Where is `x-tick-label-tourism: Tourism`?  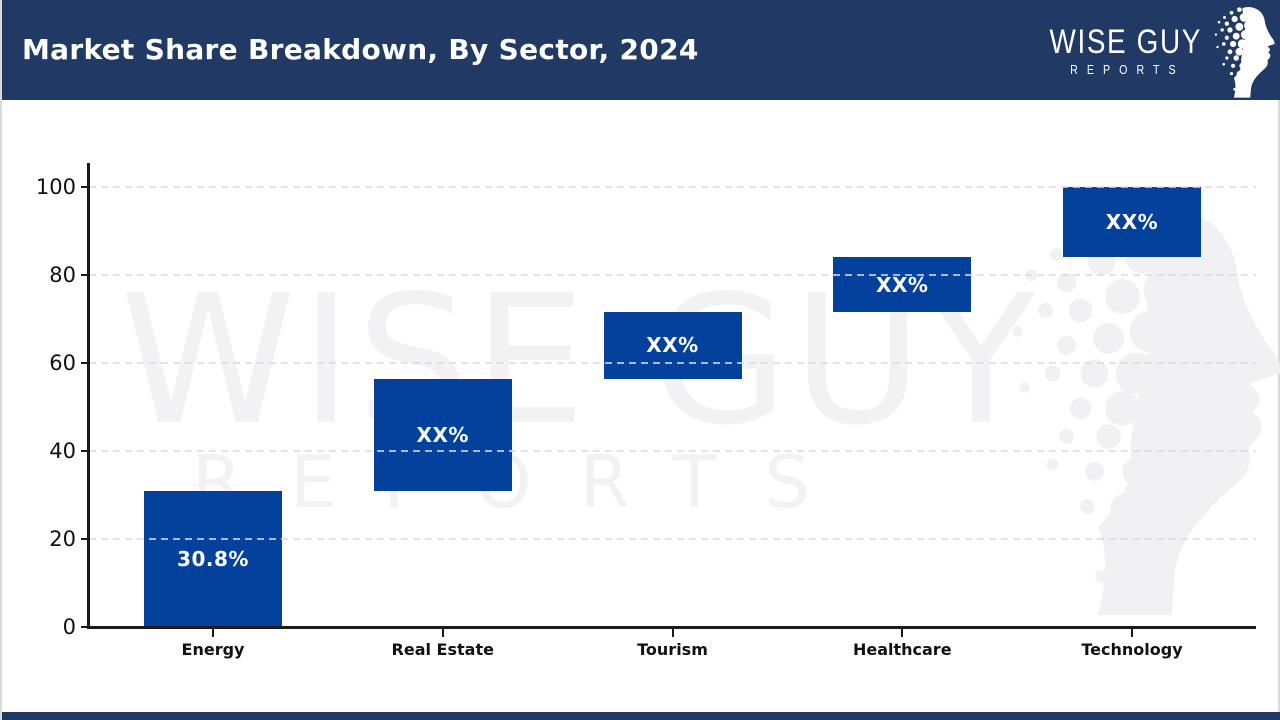 x-tick-label-tourism: Tourism is located at coordinates (672, 649).